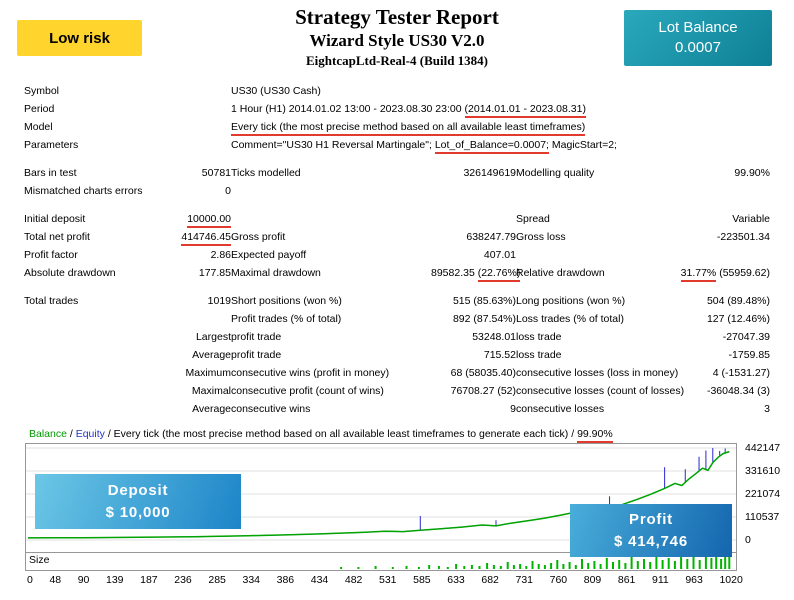  I want to click on report-cell: consecutive wins (profit in money), so click(331, 373).